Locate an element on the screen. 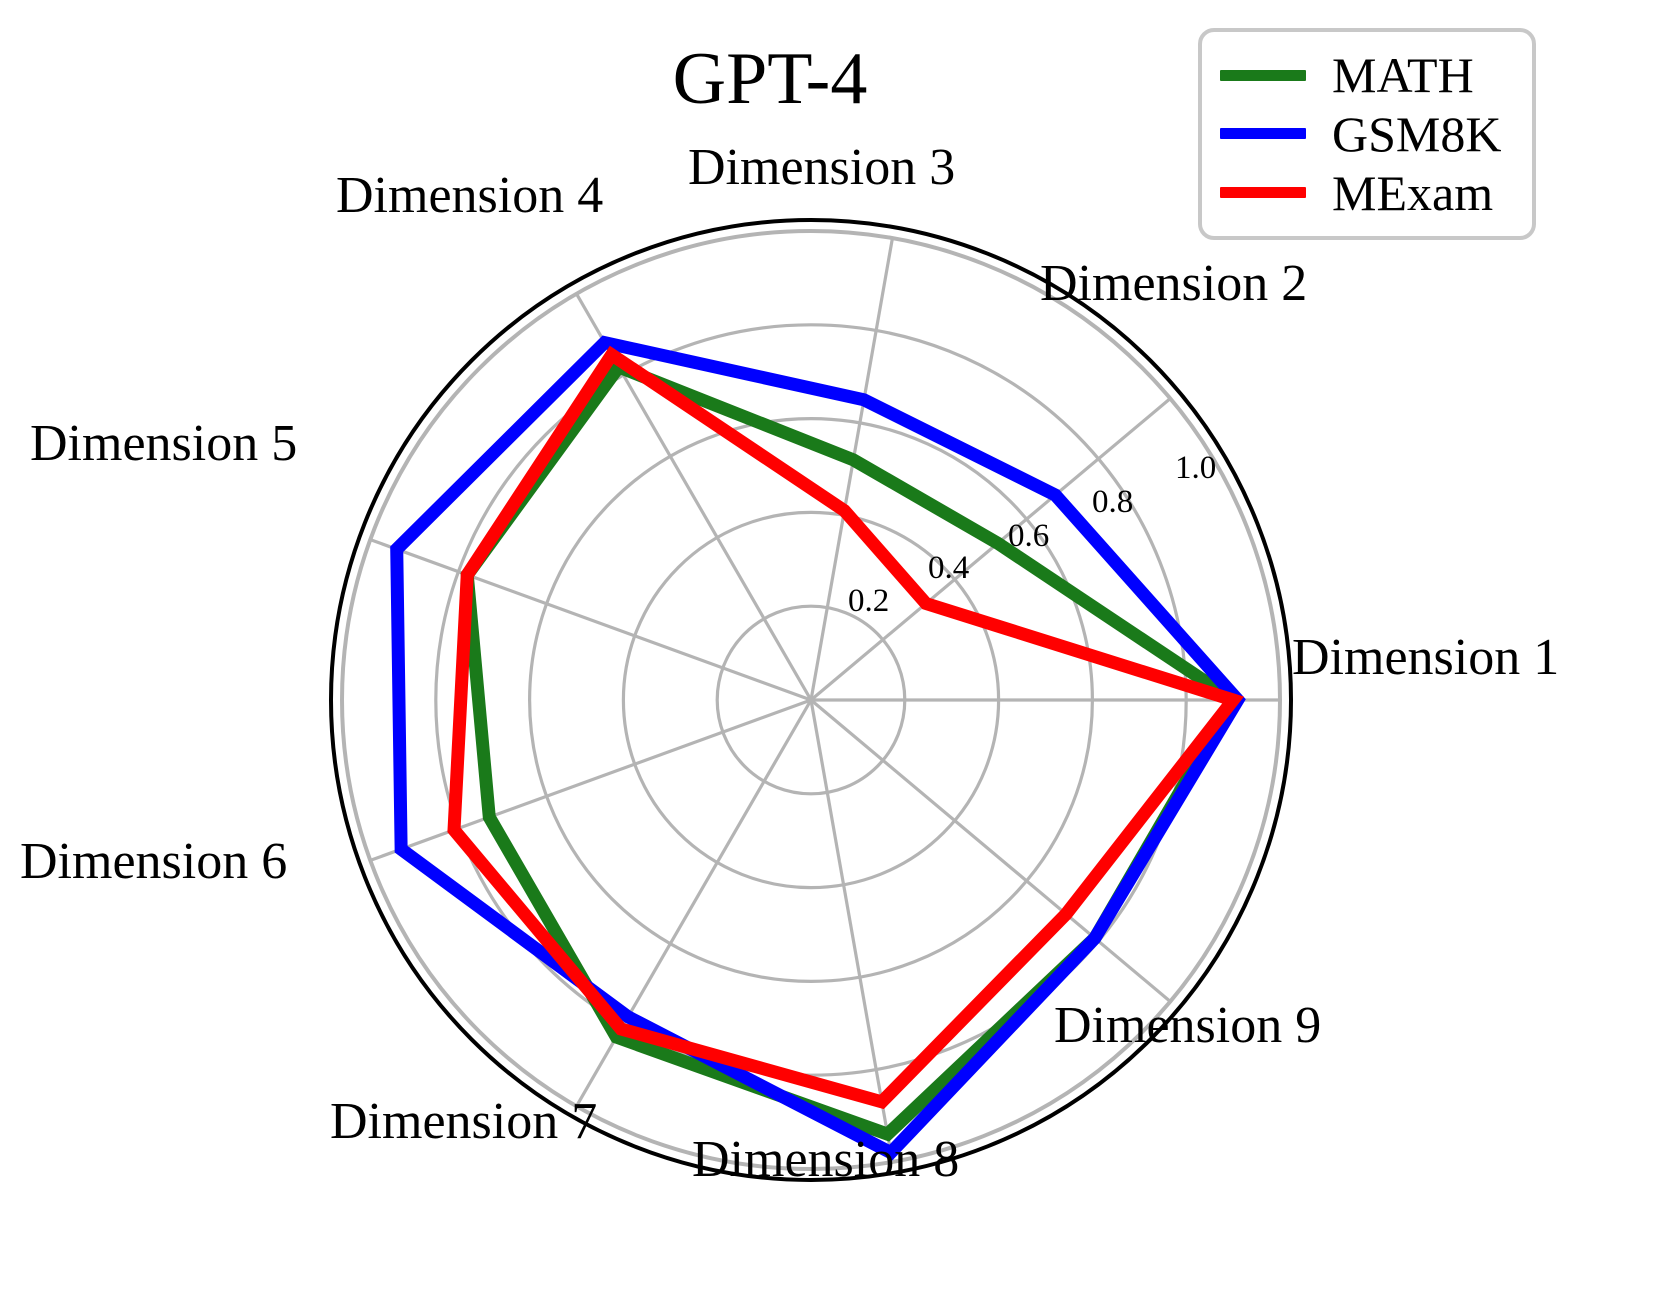 This screenshot has height=1293, width=1661. legend: MATH GSM8K MExam is located at coordinates (1367, 134).